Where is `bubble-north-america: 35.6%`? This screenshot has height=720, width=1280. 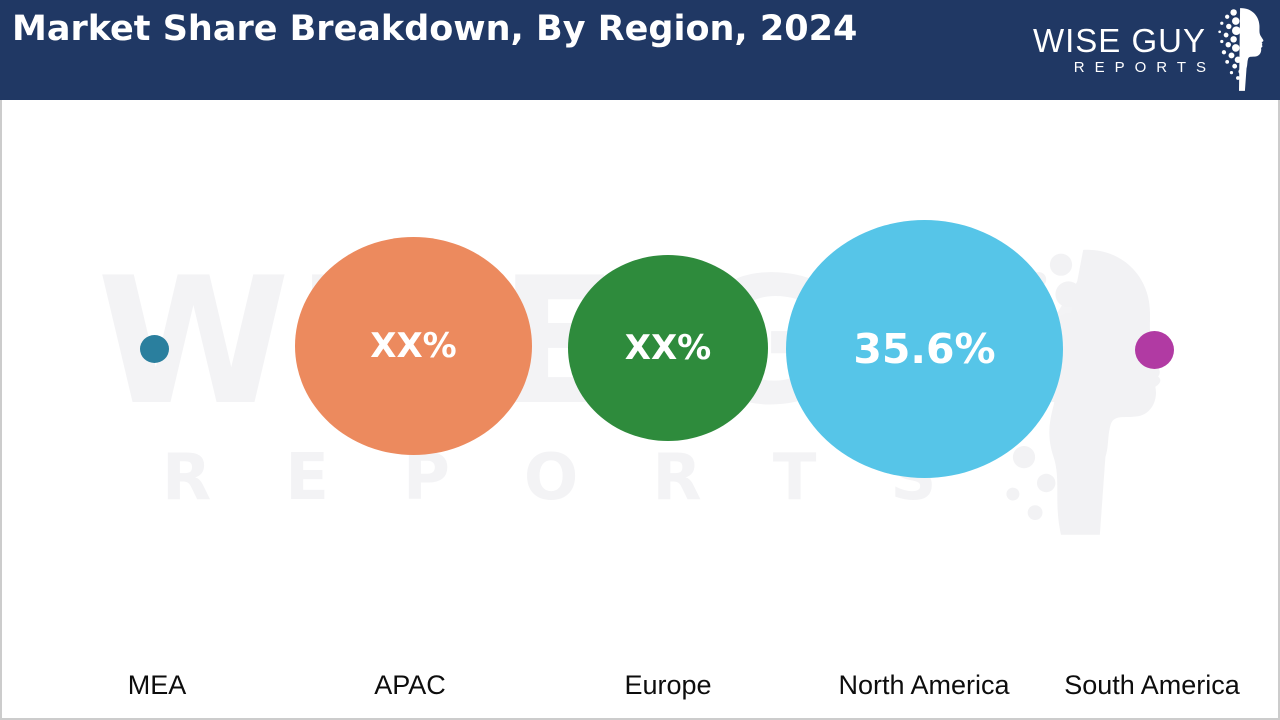 bubble-north-america: 35.6% is located at coordinates (924, 349).